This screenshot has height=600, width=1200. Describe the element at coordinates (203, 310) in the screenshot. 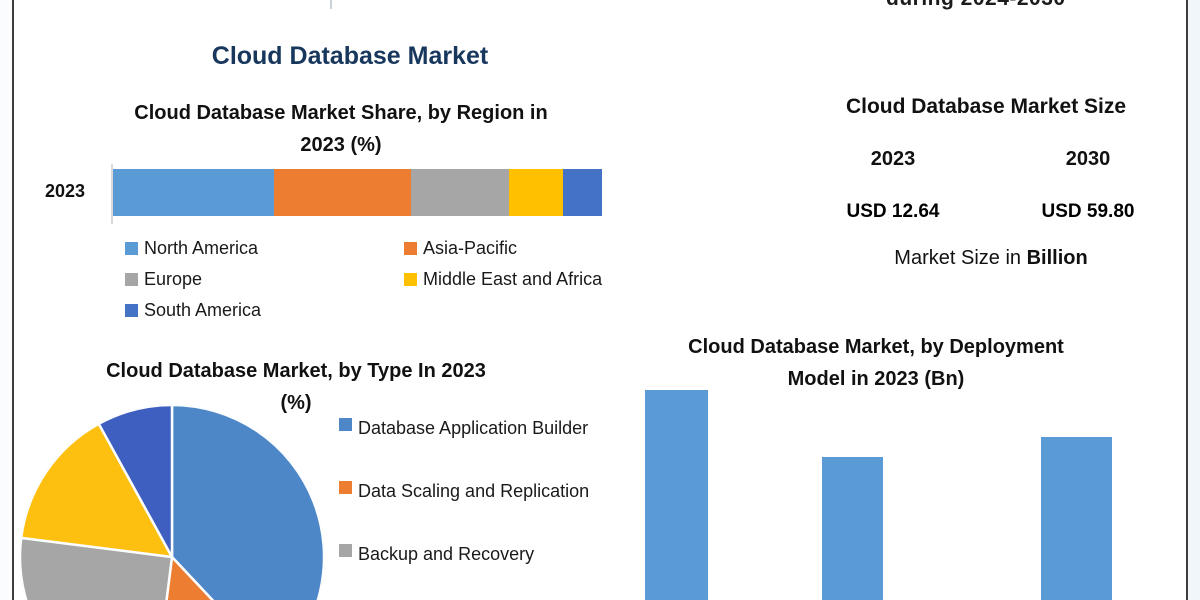

I see `legend-label-south-america: South America` at that location.